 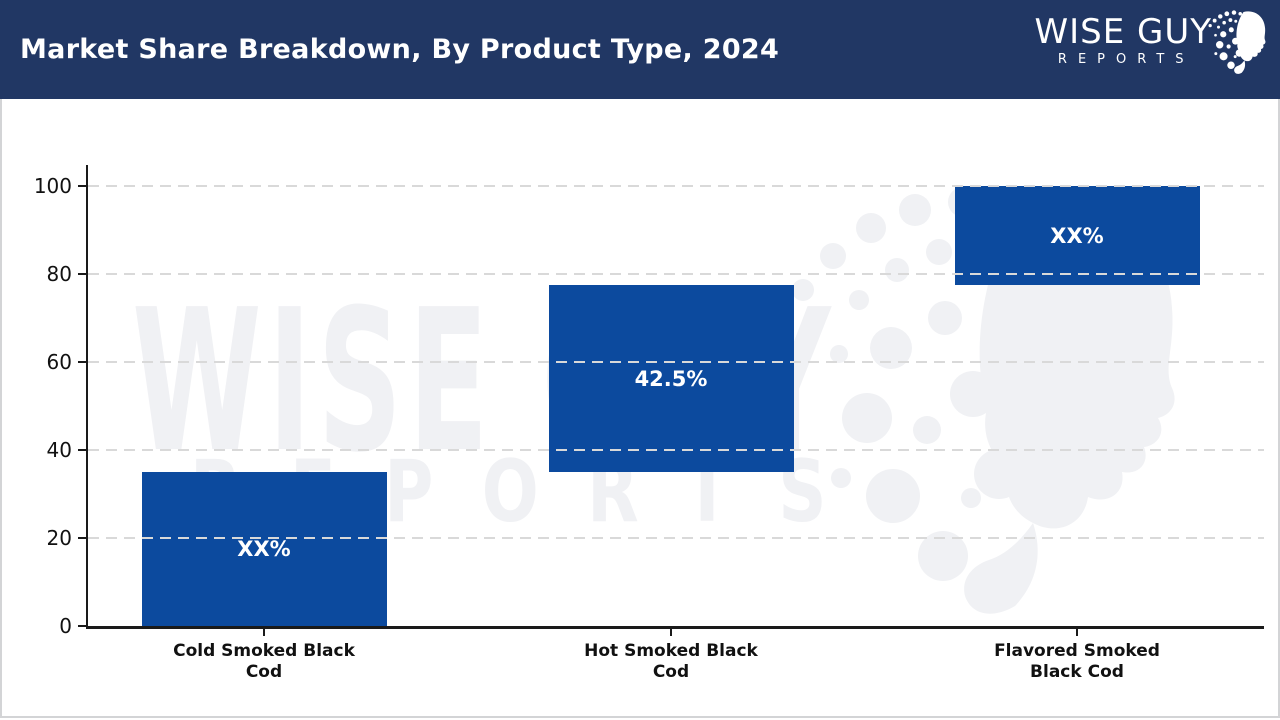 I want to click on logo-subtext: REPORTS, so click(x=1126, y=59).